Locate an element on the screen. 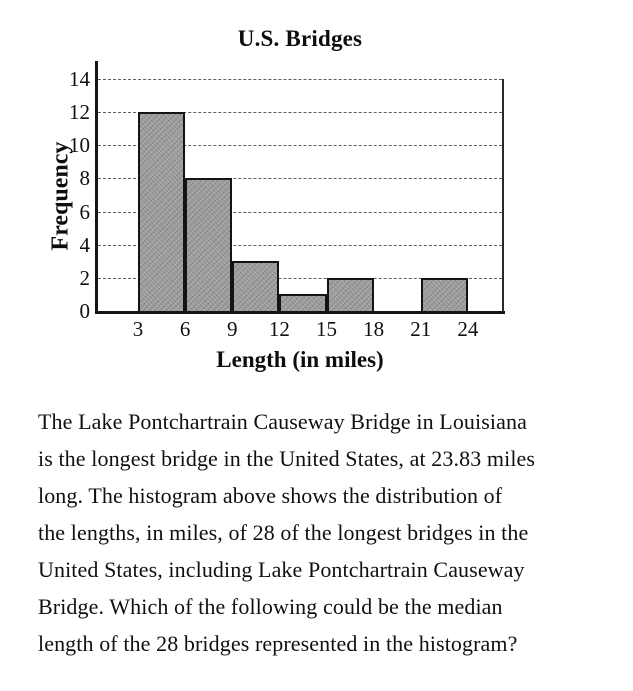  y-tick-label: 8 is located at coordinates (85, 178).